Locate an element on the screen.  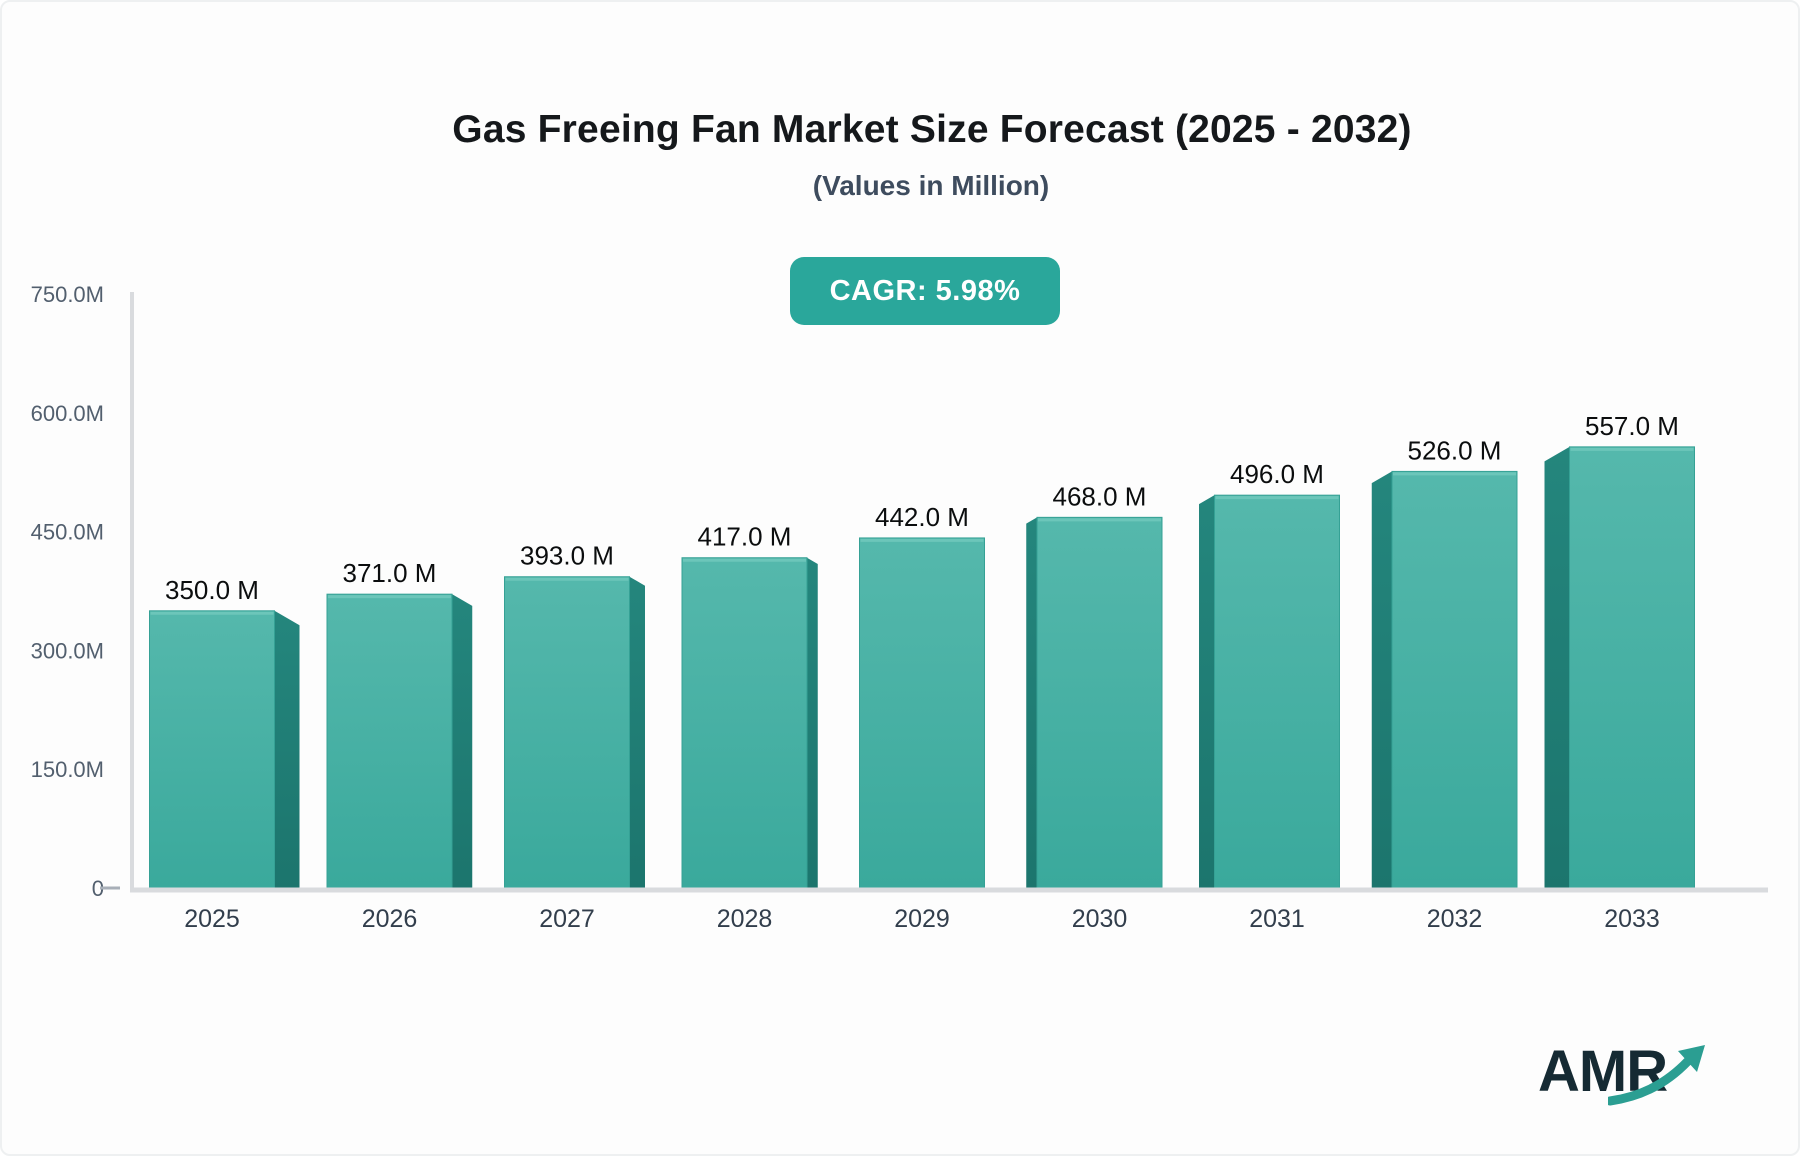
page-subtitle: (Values in Million) is located at coordinates (931, 185).